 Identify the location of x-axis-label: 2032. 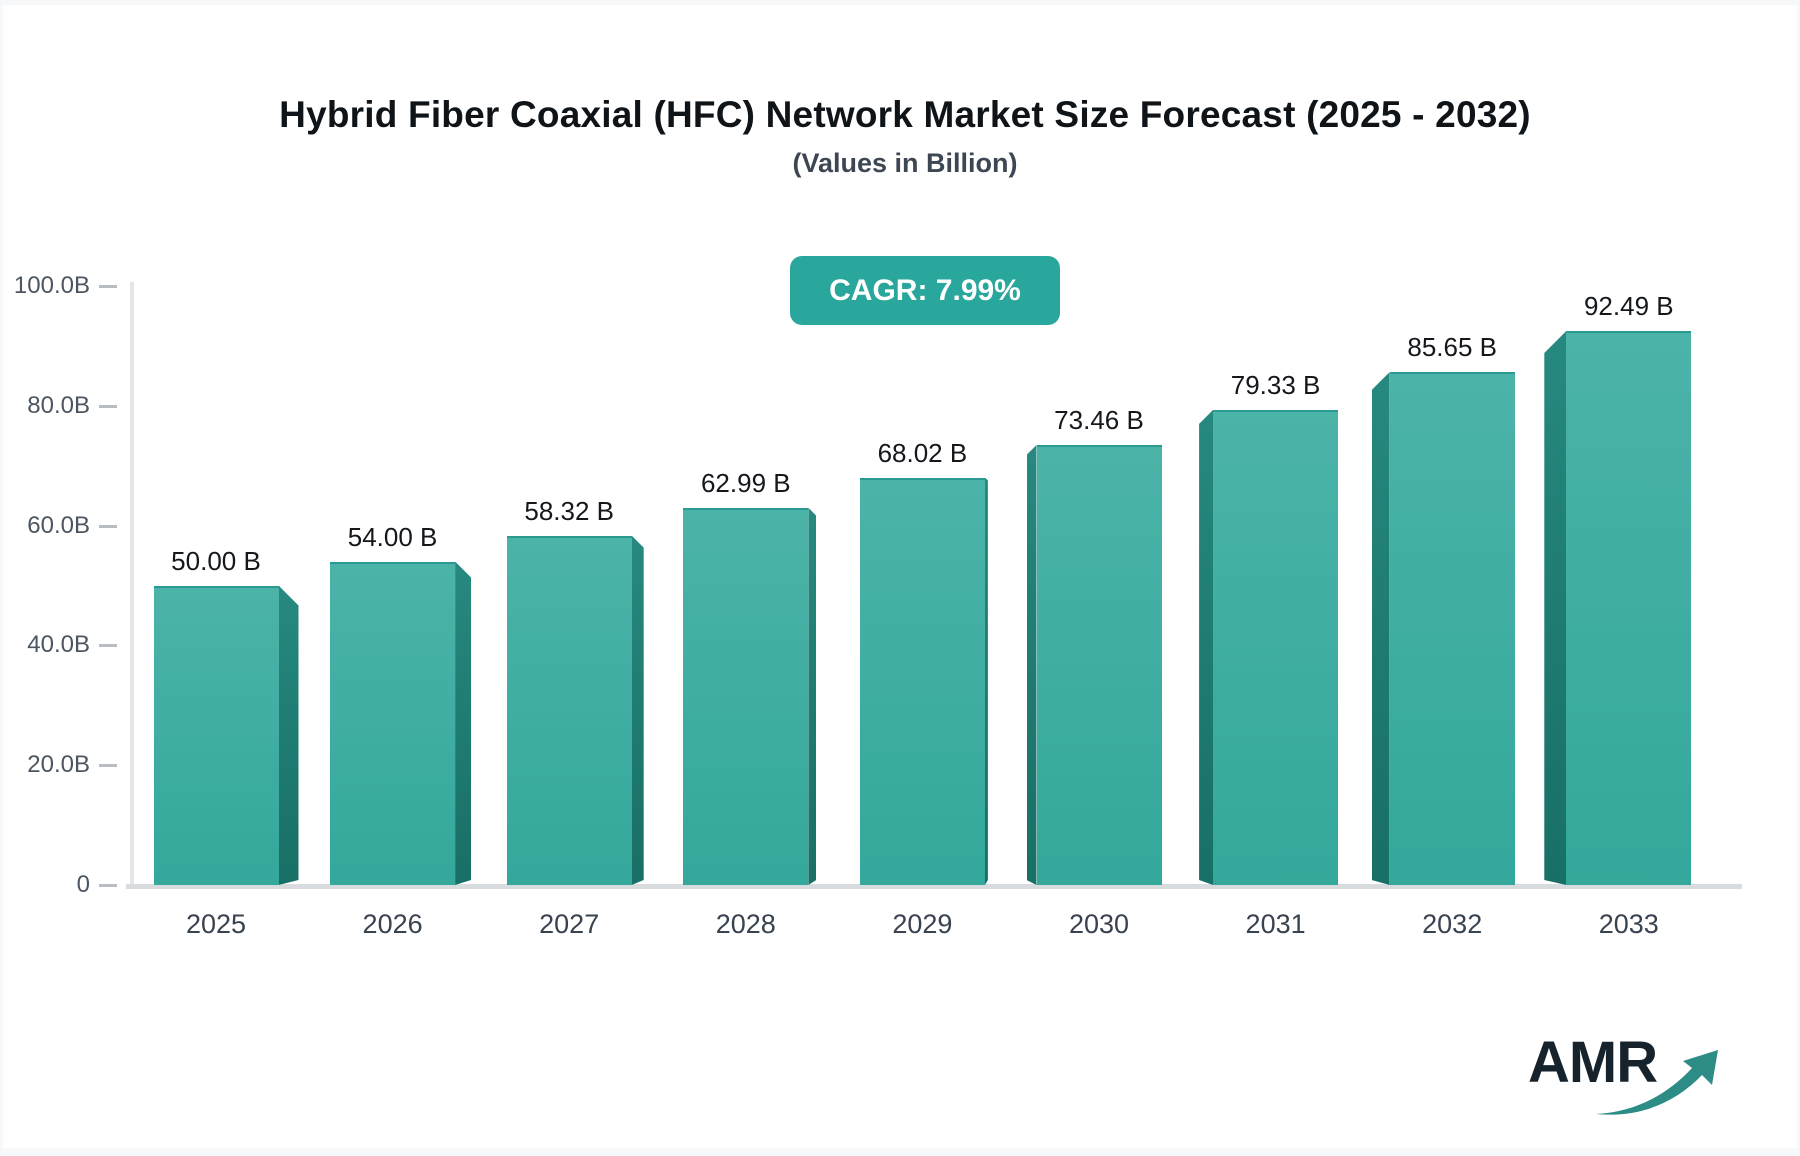
(1452, 924).